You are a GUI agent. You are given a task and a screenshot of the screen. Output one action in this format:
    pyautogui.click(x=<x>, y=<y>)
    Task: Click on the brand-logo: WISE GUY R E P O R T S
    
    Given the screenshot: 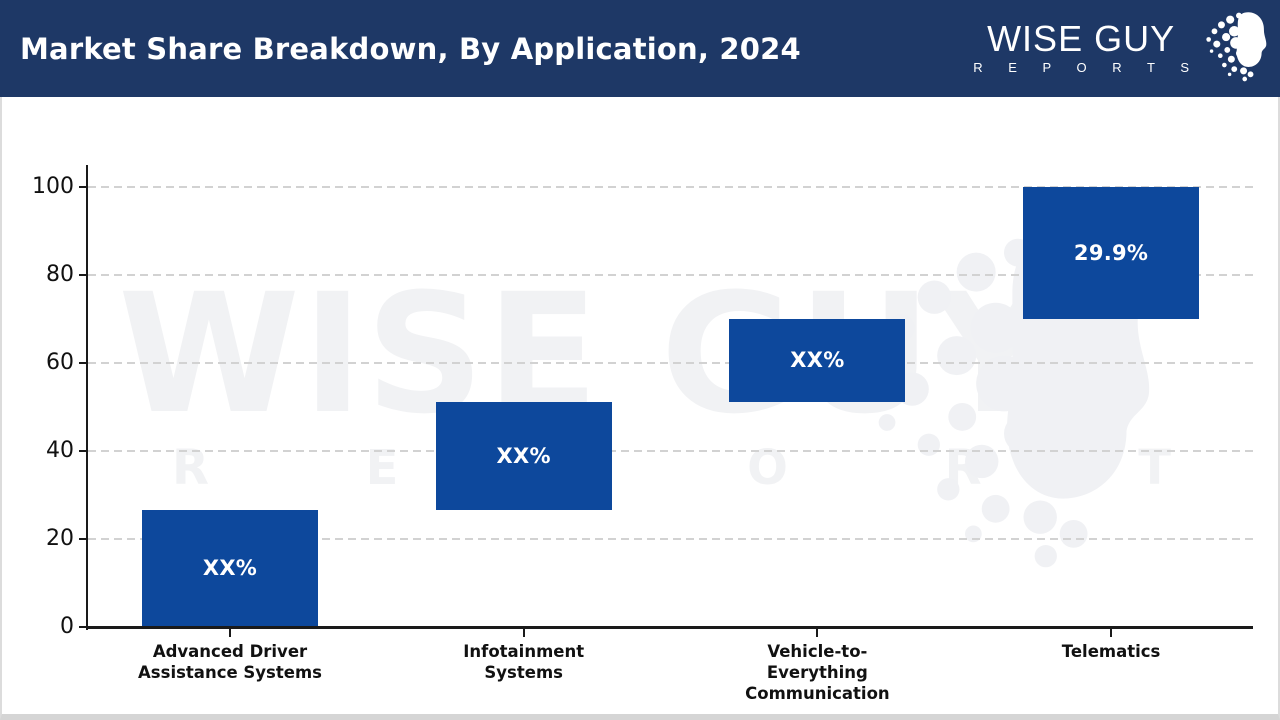 What is the action you would take?
    pyautogui.click(x=1115, y=47)
    